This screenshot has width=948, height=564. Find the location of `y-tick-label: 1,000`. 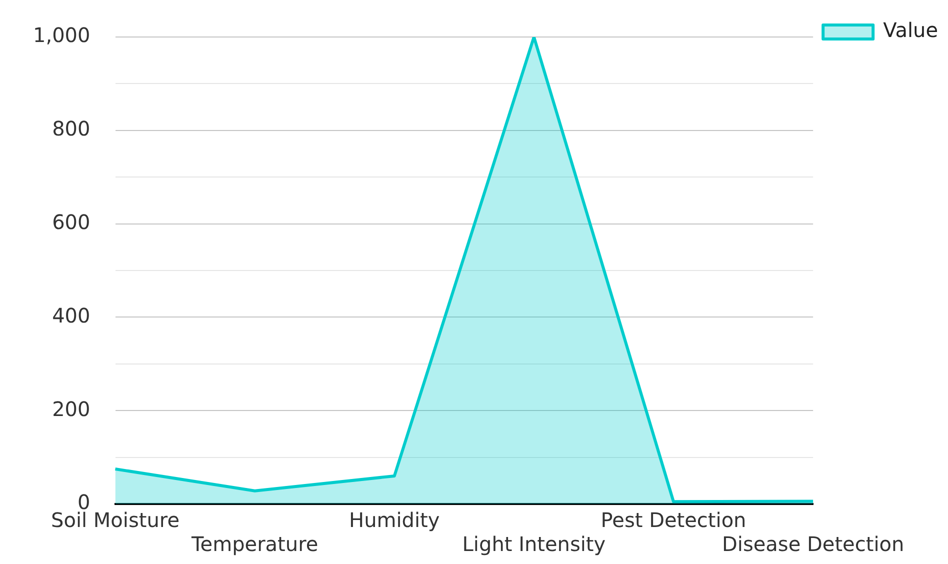

y-tick-label: 1,000 is located at coordinates (61, 35).